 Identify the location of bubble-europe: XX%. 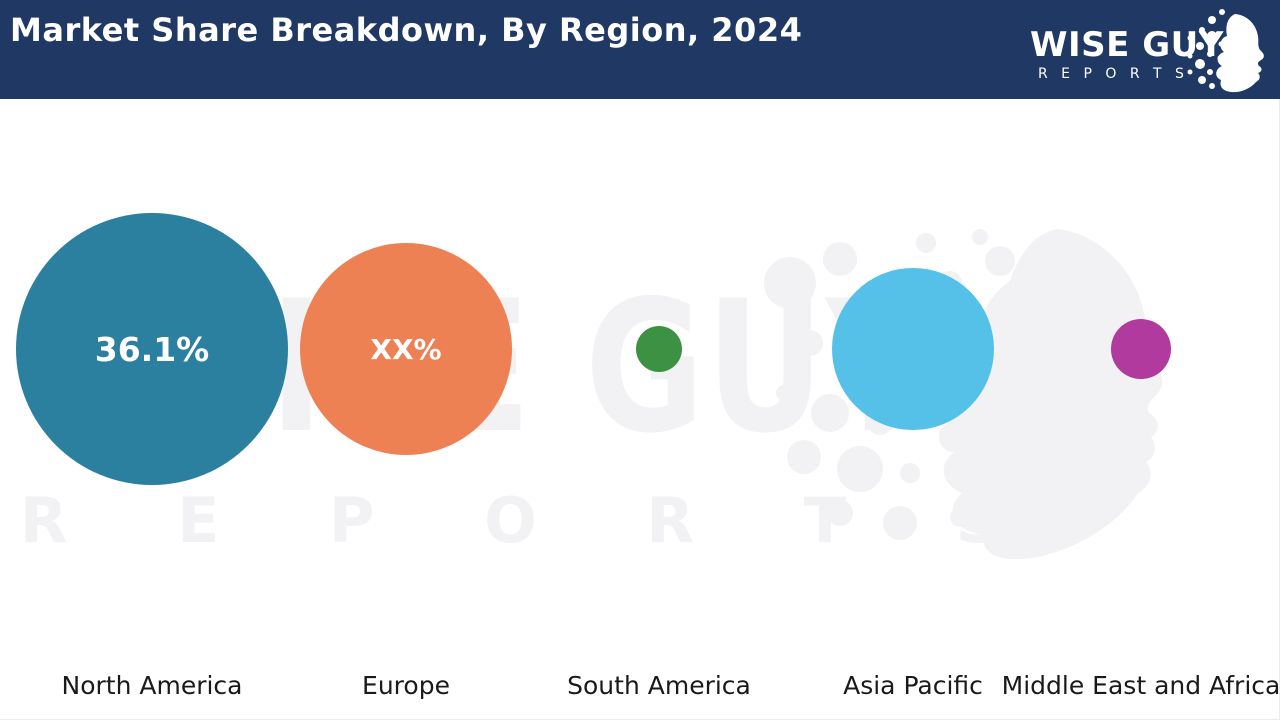
(406, 349).